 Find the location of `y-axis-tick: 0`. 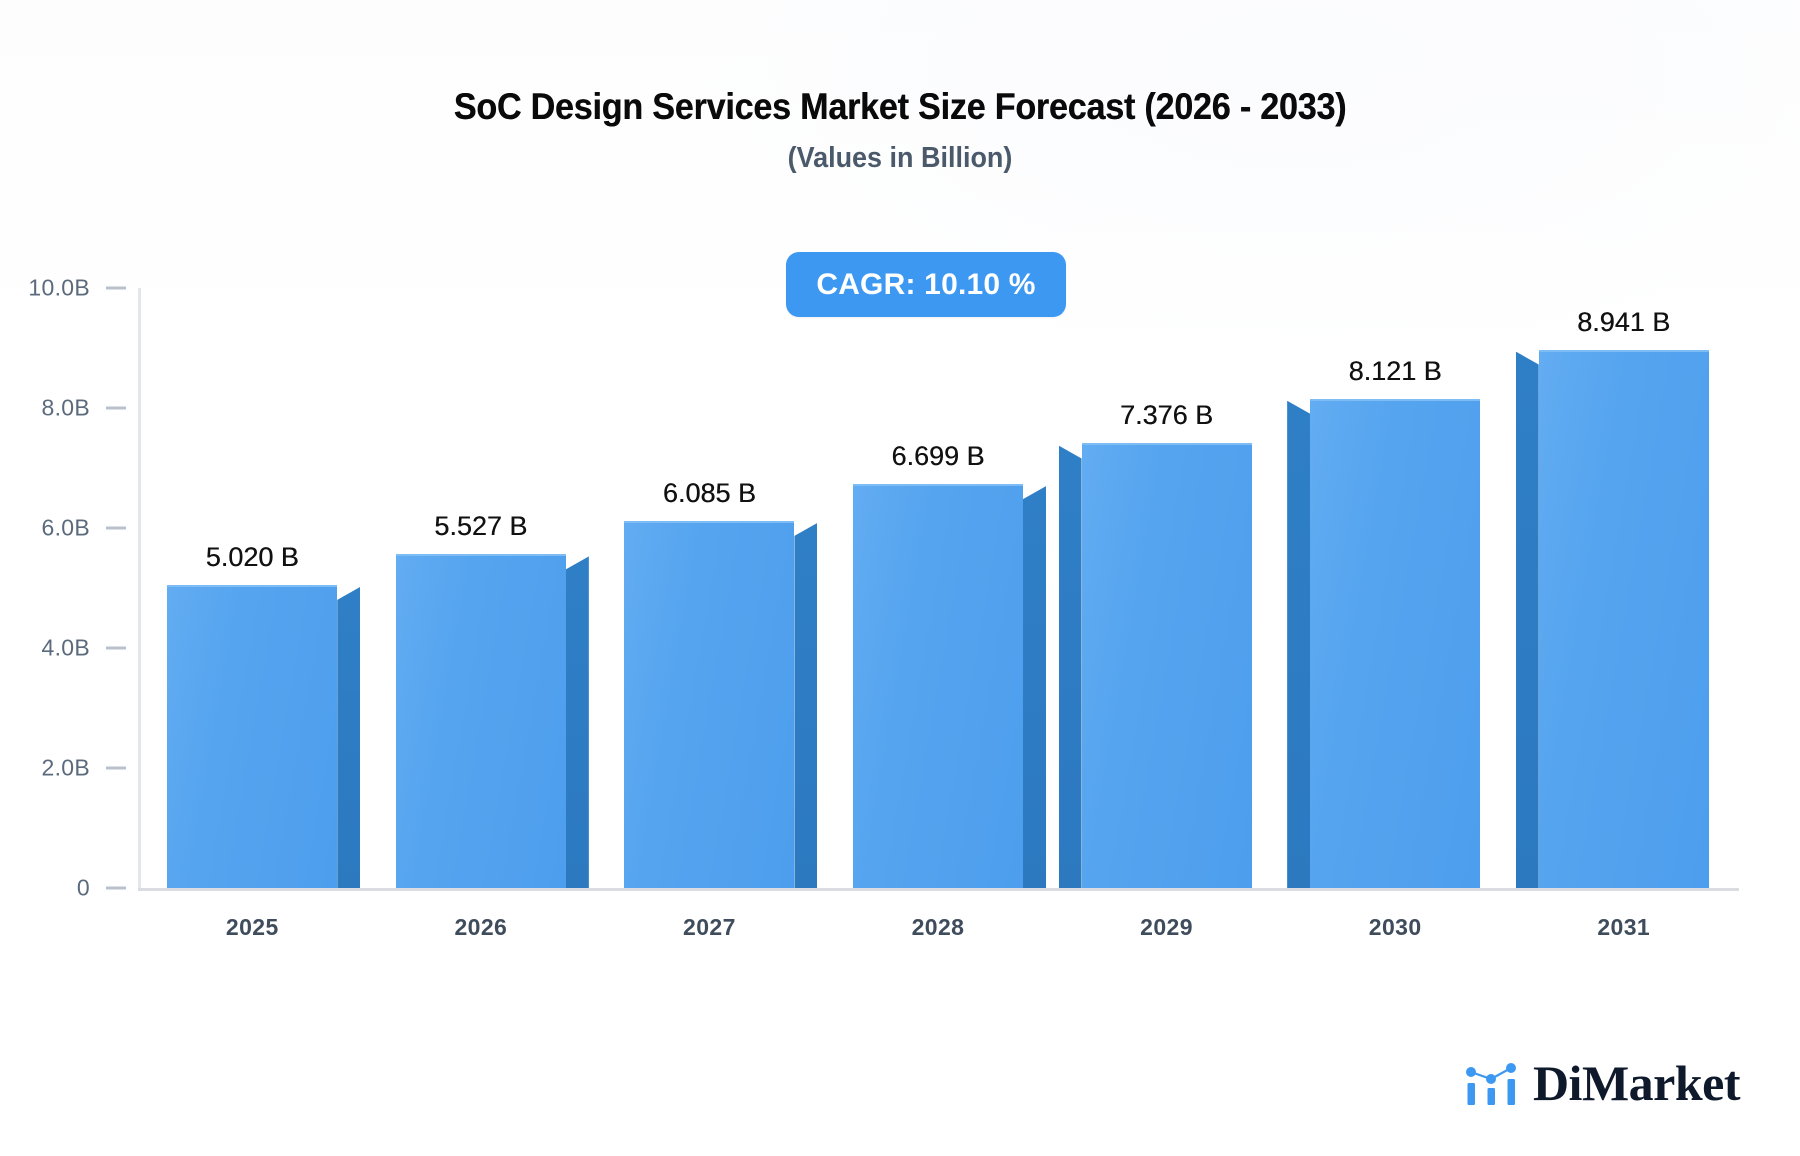

y-axis-tick: 0 is located at coordinates (107, 888).